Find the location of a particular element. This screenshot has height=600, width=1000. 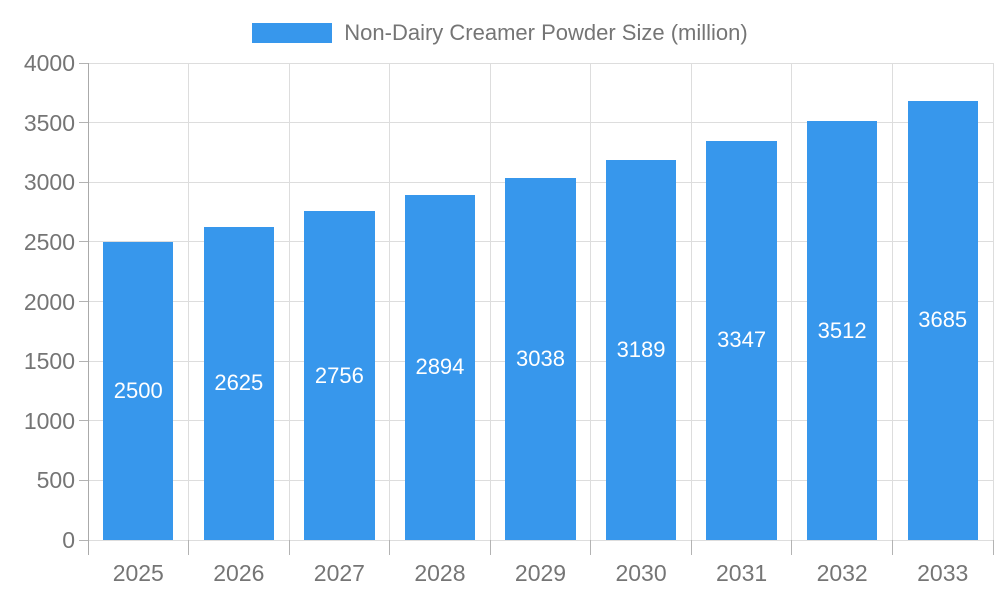

y-axis-label: 2500 is located at coordinates (49, 241).